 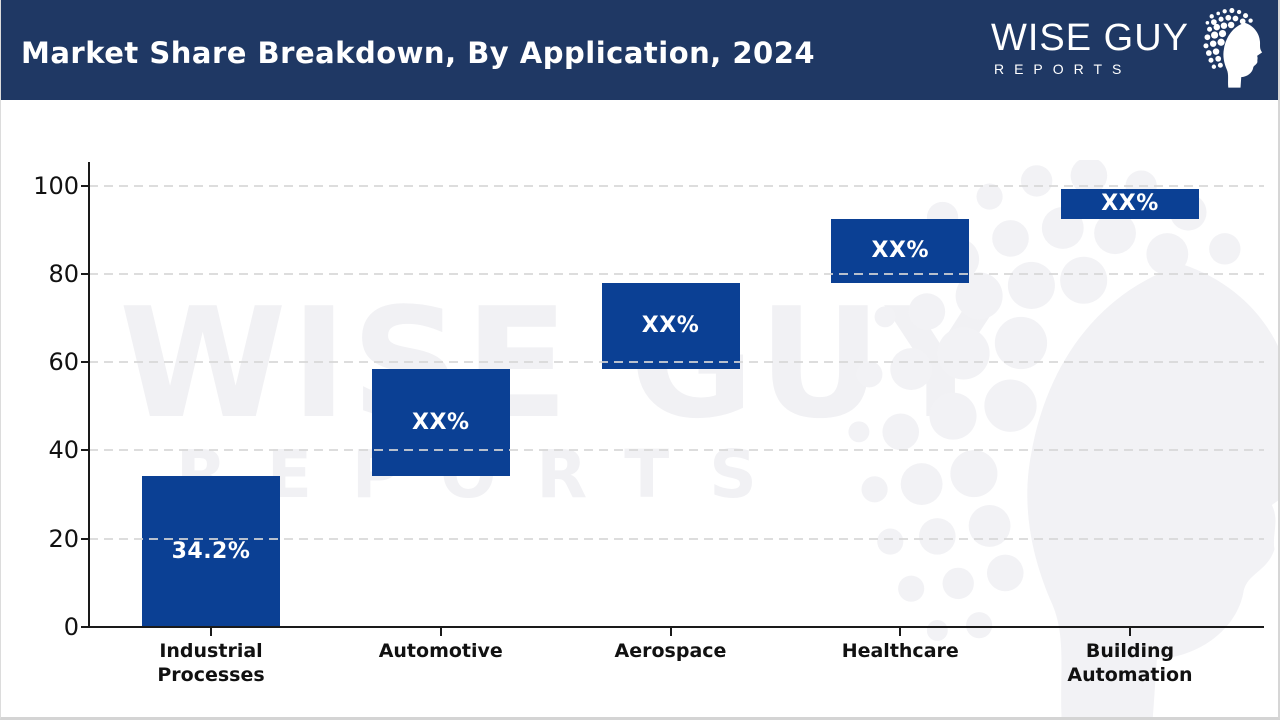 I want to click on y-tick-label-60: 60, so click(x=63, y=362).